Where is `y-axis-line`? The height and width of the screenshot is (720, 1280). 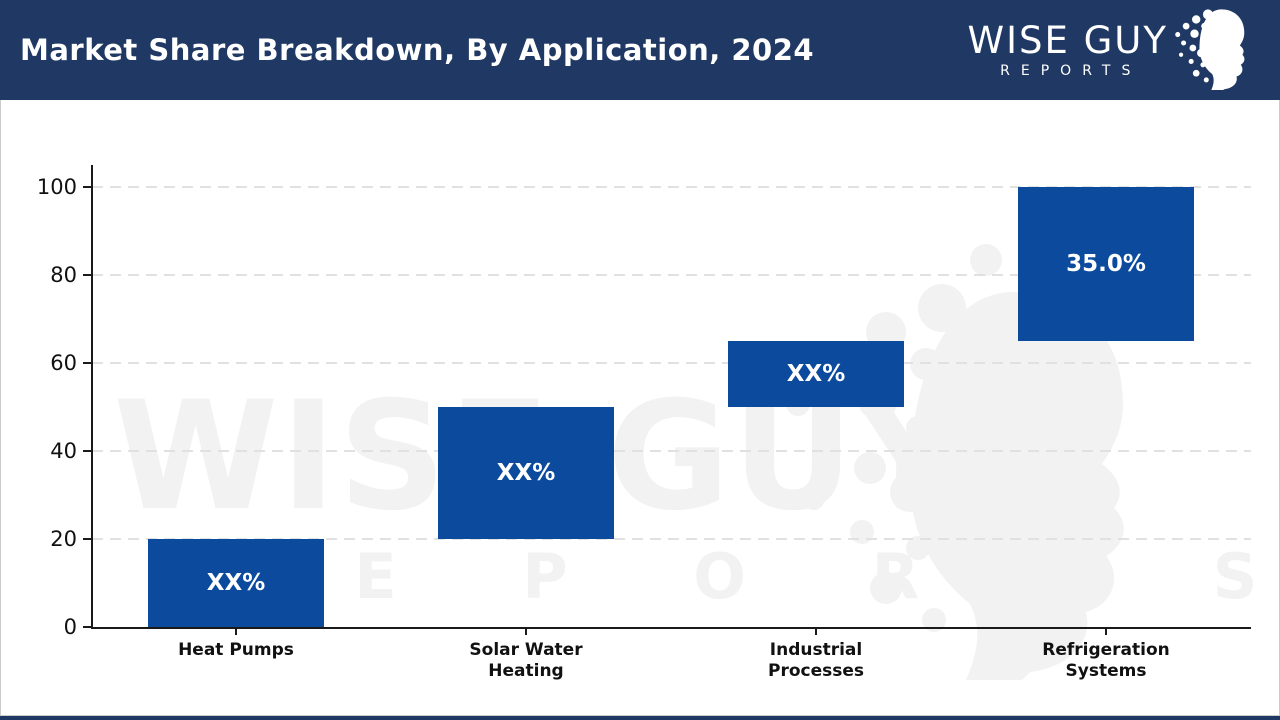
y-axis-line is located at coordinates (92, 397).